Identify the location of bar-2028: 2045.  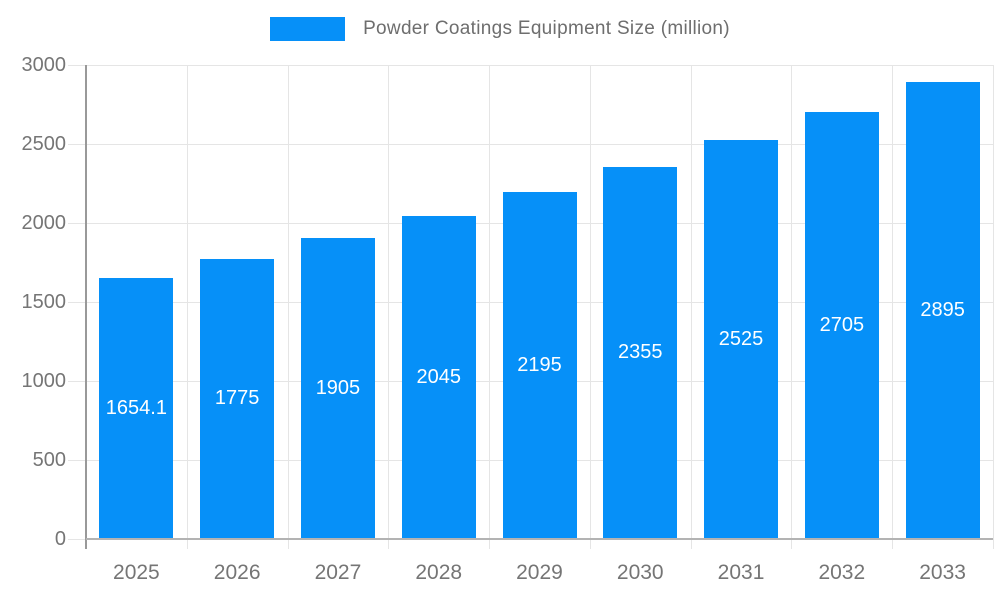
(438, 377).